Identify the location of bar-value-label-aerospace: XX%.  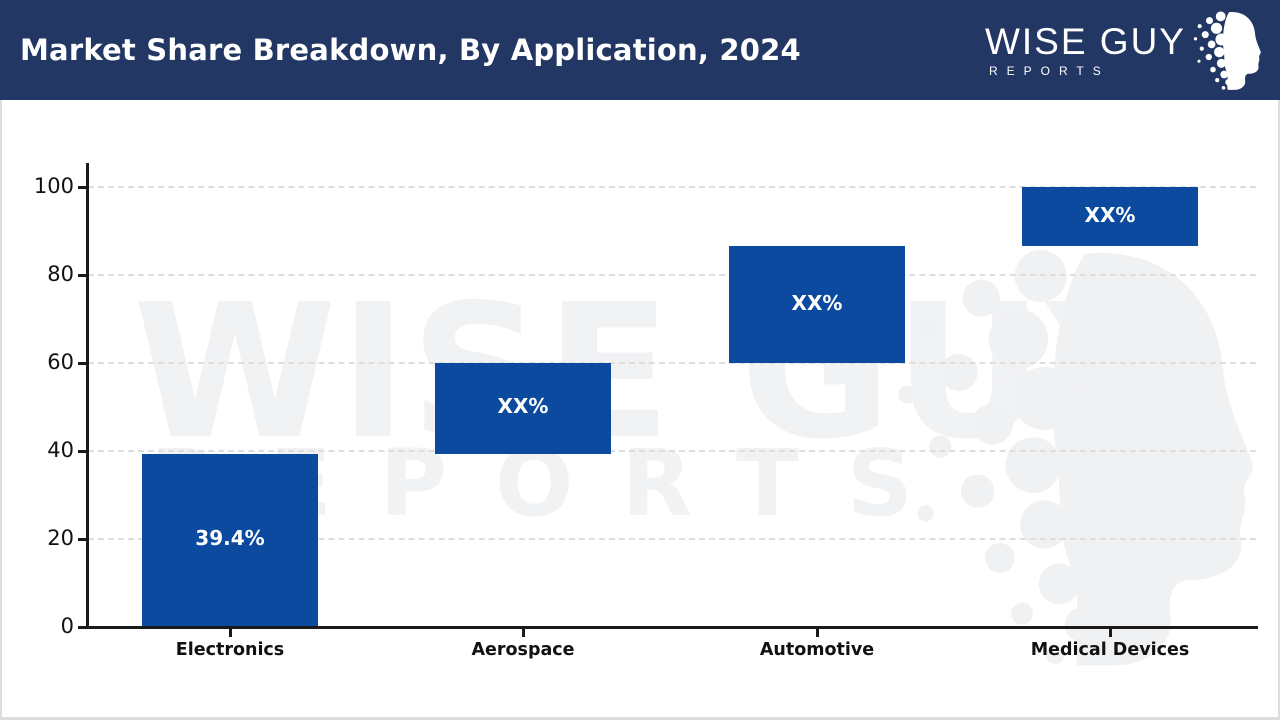
(523, 406).